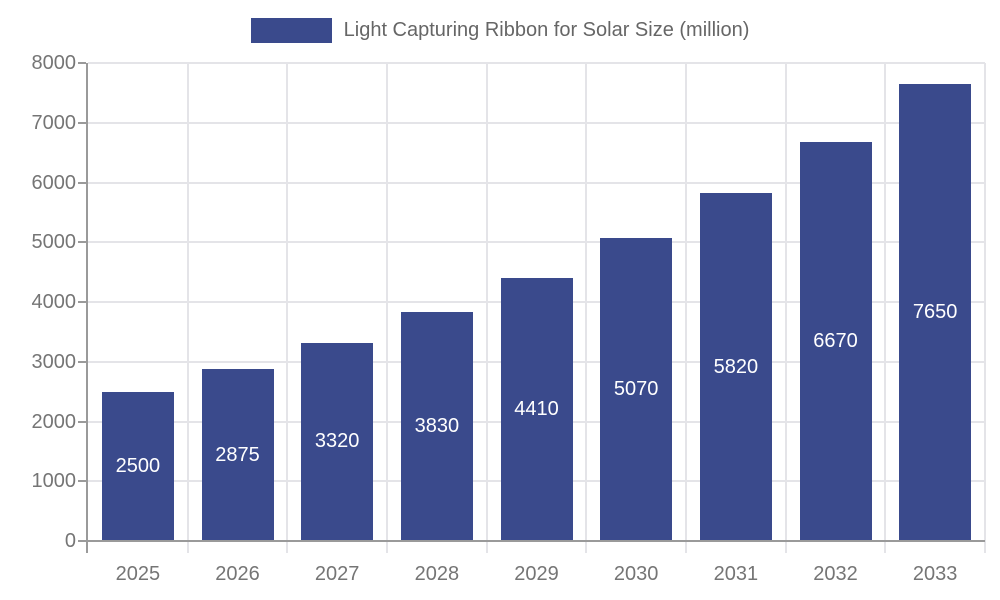 The image size is (1000, 600). I want to click on bar-value-label: 5070, so click(636, 389).